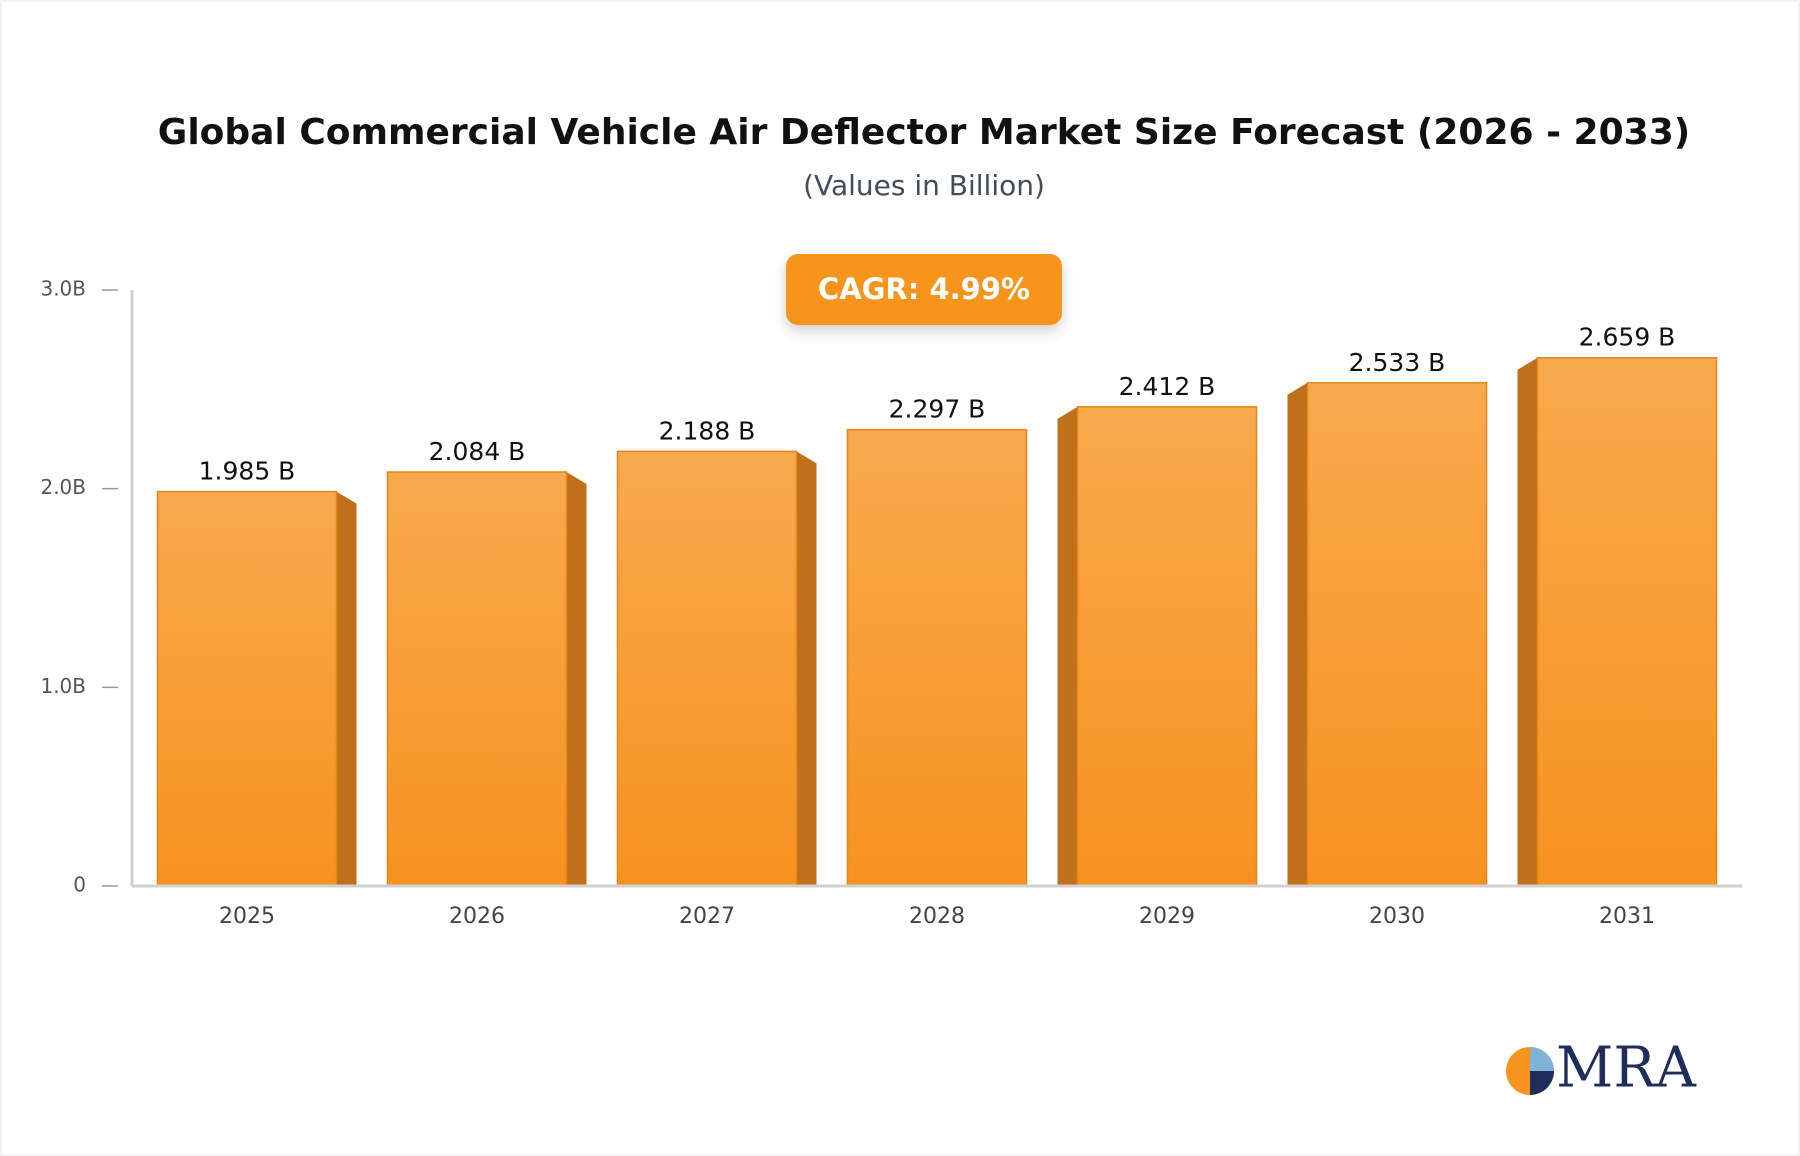 The width and height of the screenshot is (1800, 1156). Describe the element at coordinates (63, 686) in the screenshot. I see `y-tick-label: 1.0B` at that location.